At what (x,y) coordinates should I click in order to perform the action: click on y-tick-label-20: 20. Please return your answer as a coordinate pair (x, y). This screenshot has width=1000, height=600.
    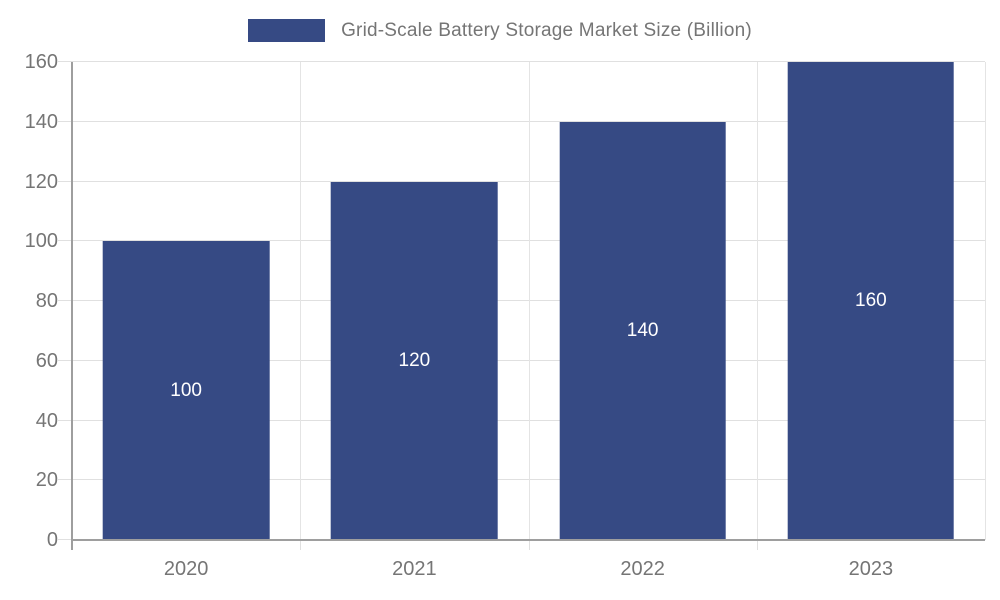
    Looking at the image, I should click on (46, 480).